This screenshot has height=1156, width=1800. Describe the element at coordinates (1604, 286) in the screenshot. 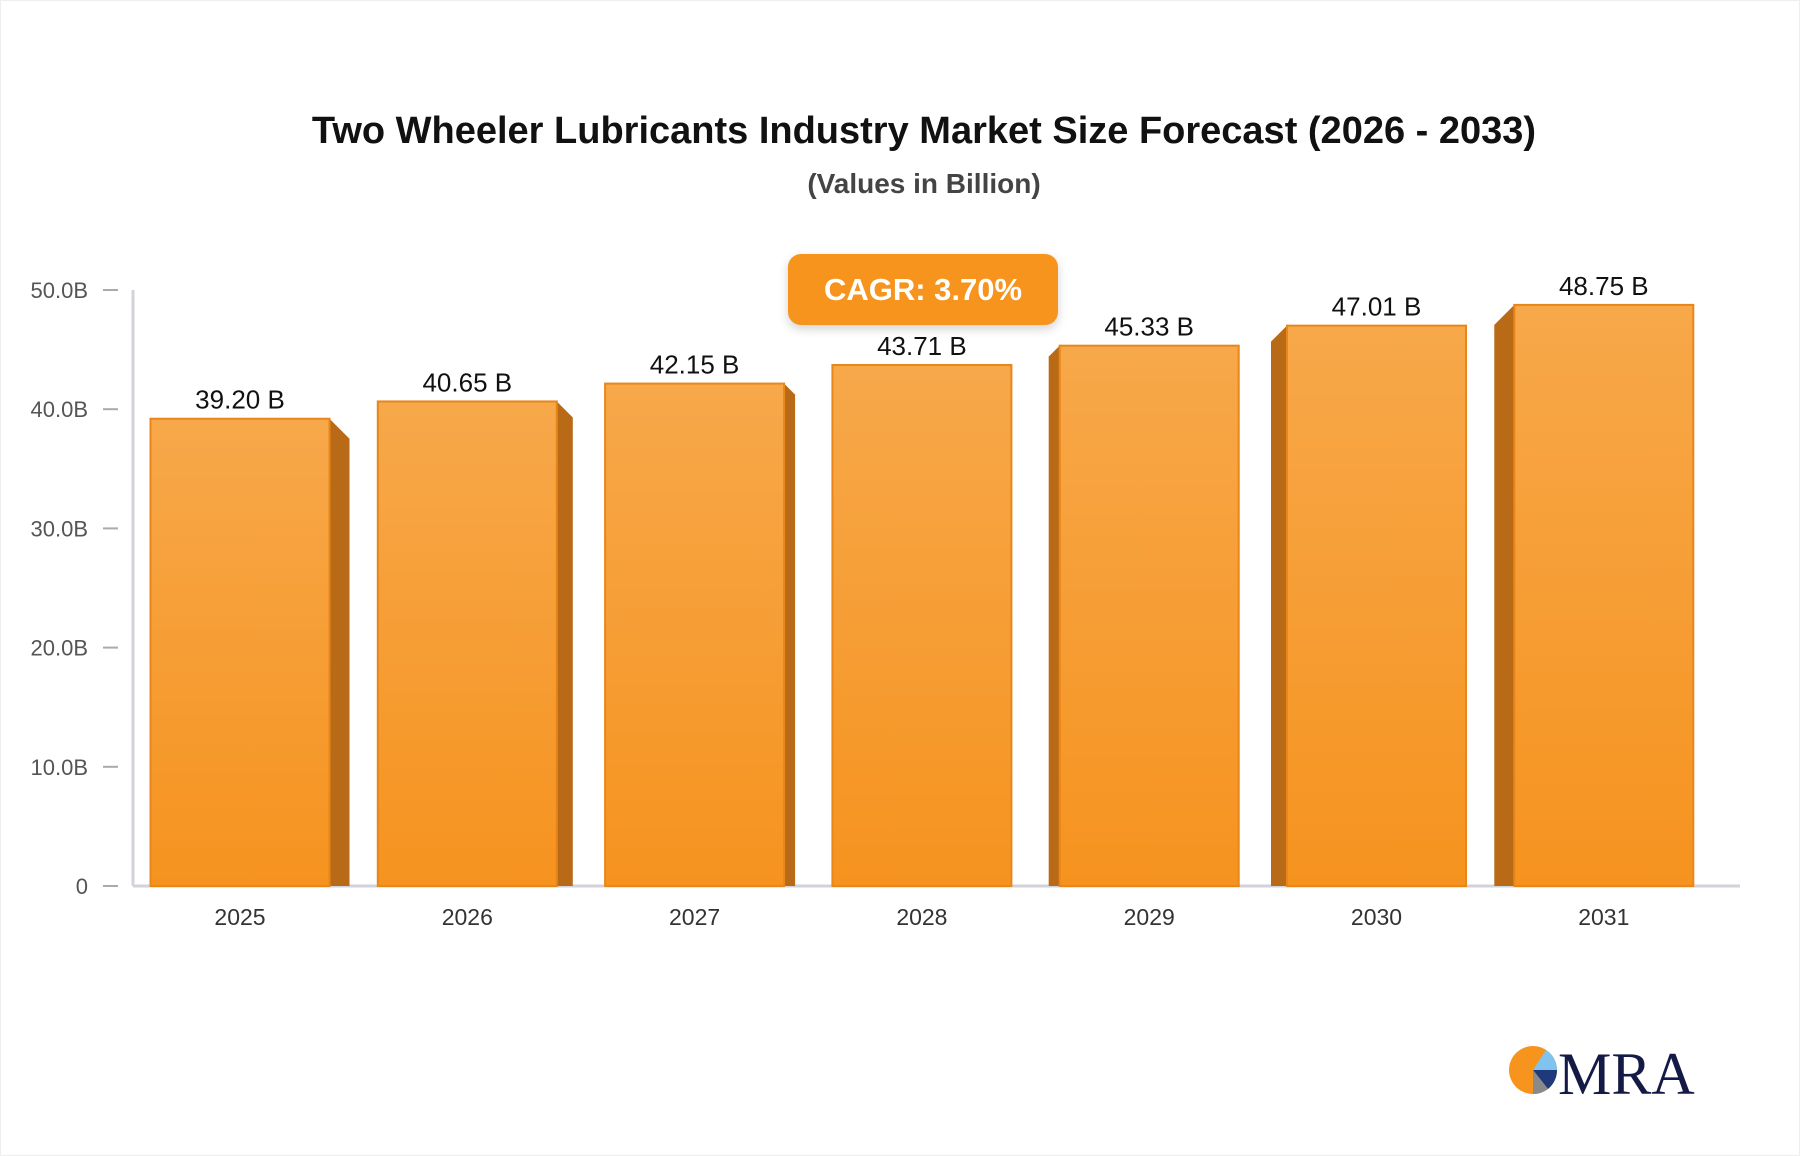

I see `data-label: 48.75 B` at that location.